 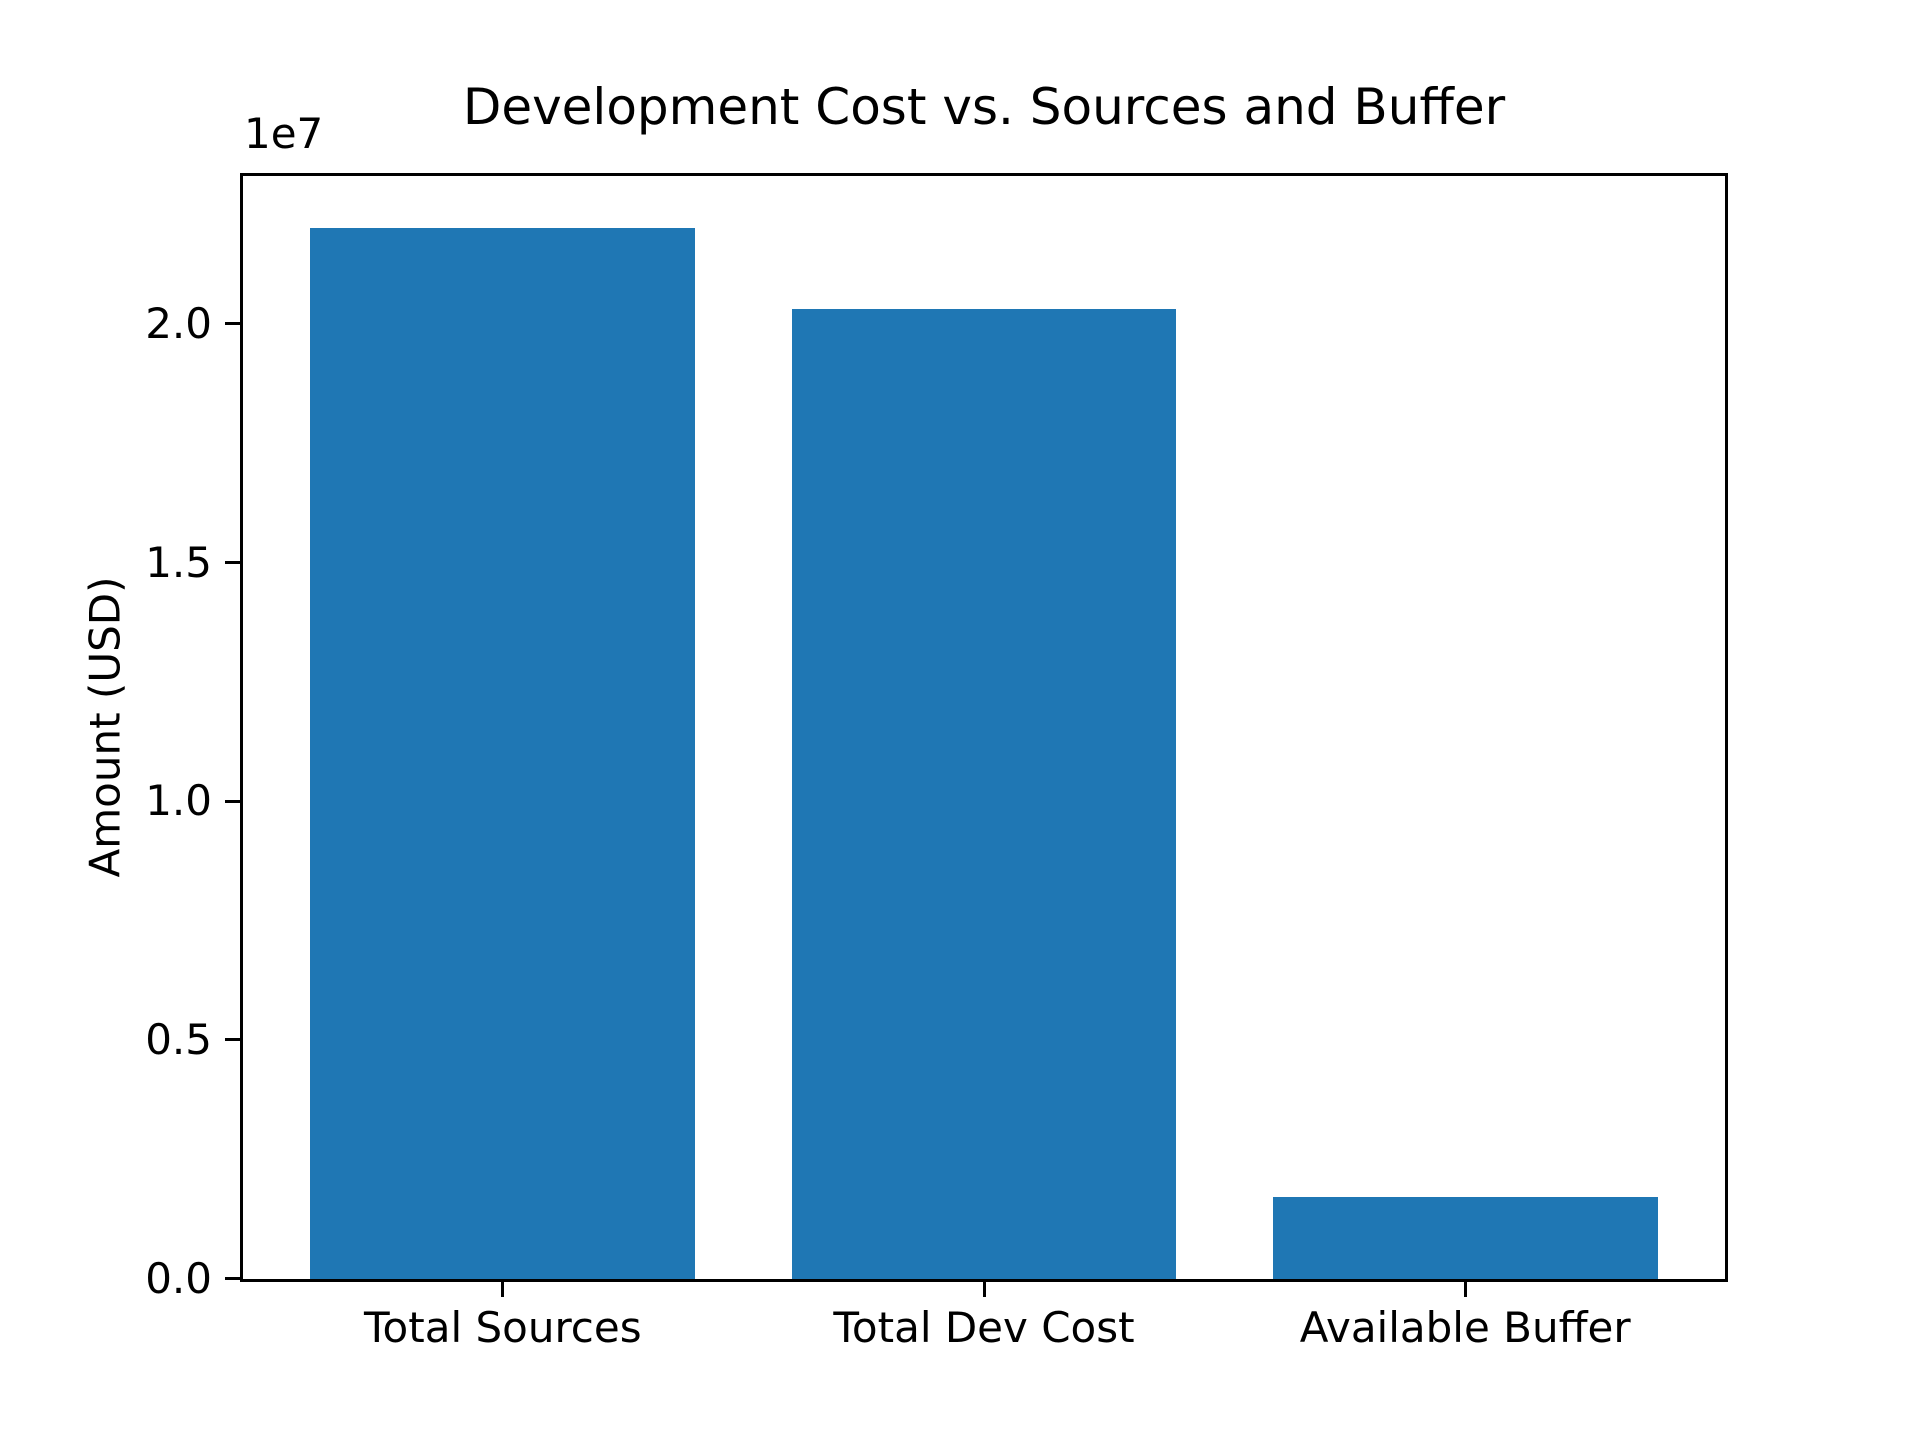 I want to click on y-axis-label: Amount (USD), so click(x=105, y=727).